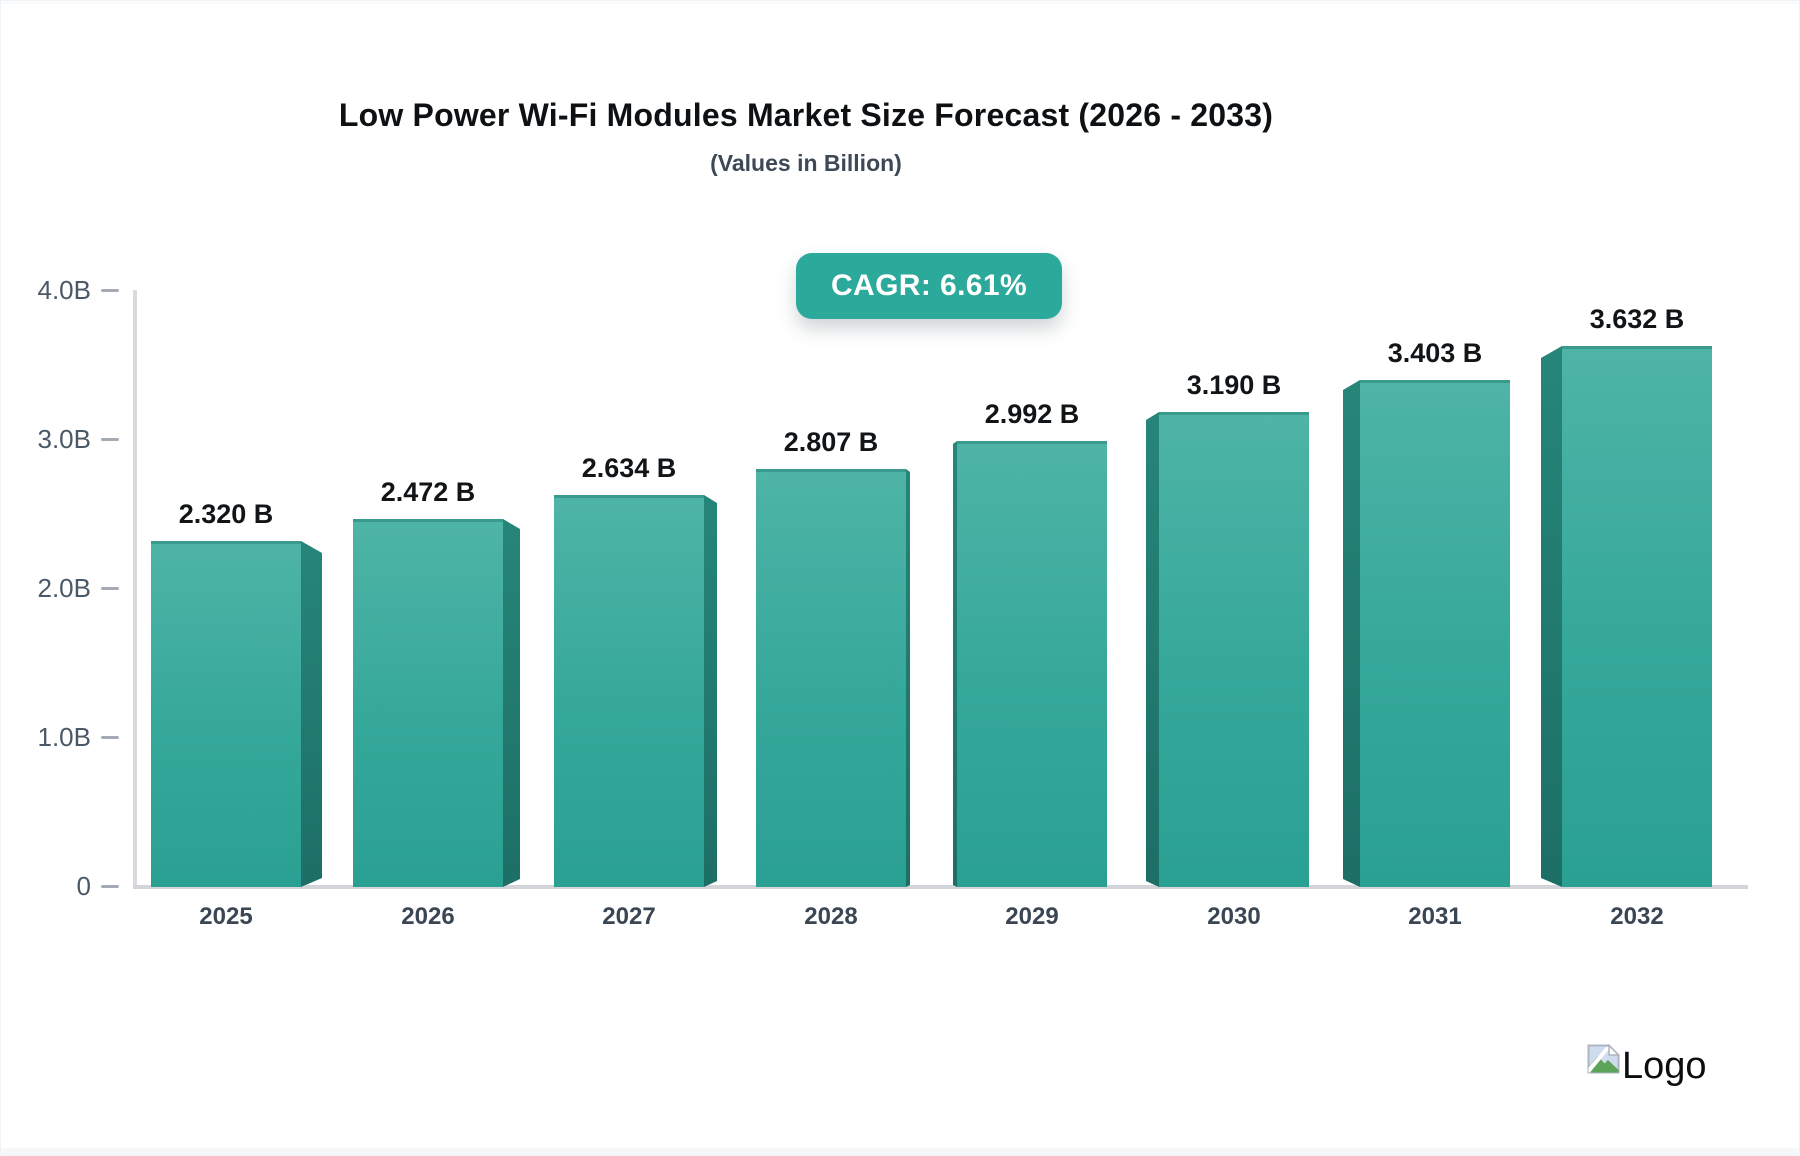 The height and width of the screenshot is (1156, 1800). I want to click on bar-value-label: 2.320 B, so click(226, 514).